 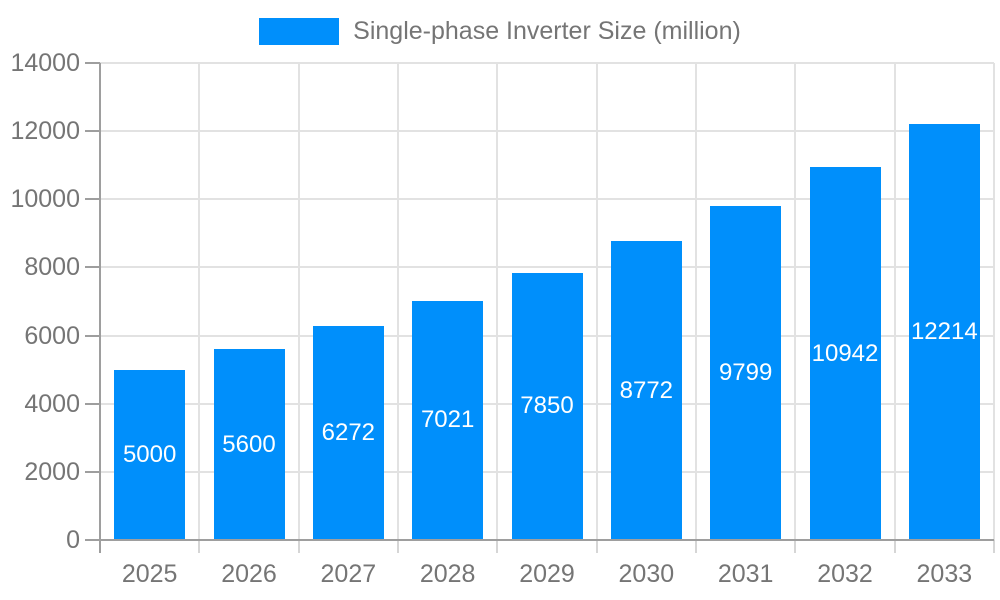 What do you see at coordinates (646, 574) in the screenshot?
I see `x-tick-label: 2030` at bounding box center [646, 574].